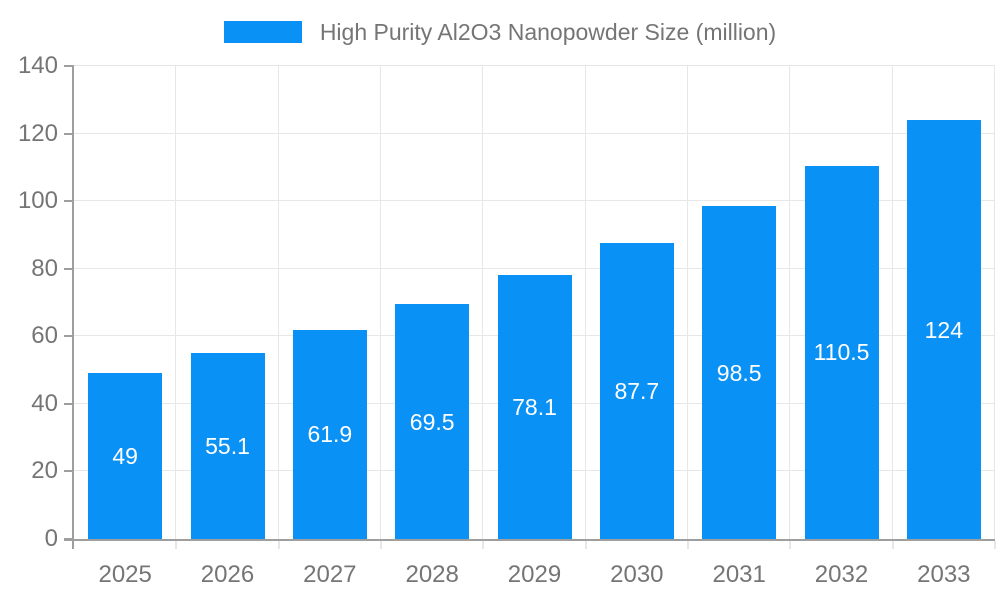  What do you see at coordinates (262, 32) in the screenshot?
I see `legend-swatch-icon` at bounding box center [262, 32].